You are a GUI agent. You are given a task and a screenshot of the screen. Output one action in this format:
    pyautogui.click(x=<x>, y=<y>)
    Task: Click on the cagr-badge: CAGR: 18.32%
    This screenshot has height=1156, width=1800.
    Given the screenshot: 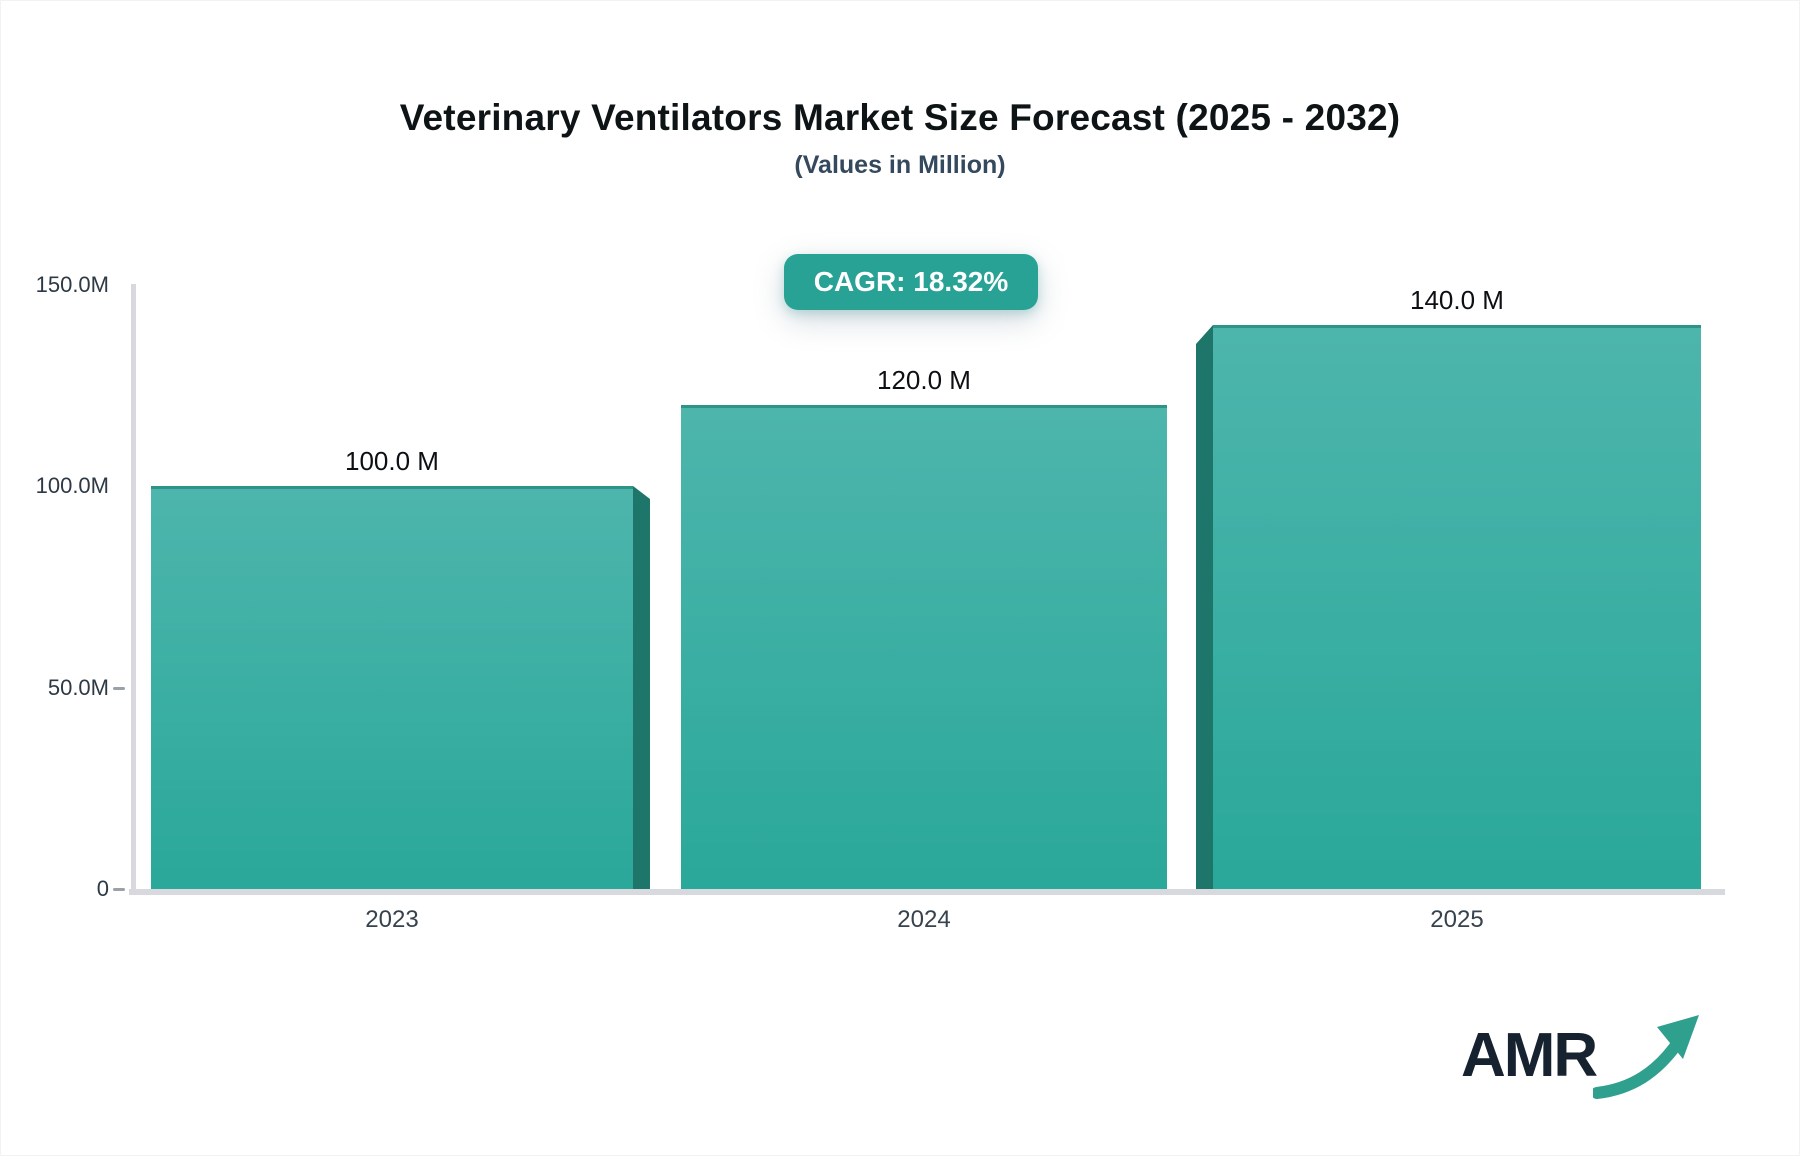 What is the action you would take?
    pyautogui.click(x=911, y=282)
    